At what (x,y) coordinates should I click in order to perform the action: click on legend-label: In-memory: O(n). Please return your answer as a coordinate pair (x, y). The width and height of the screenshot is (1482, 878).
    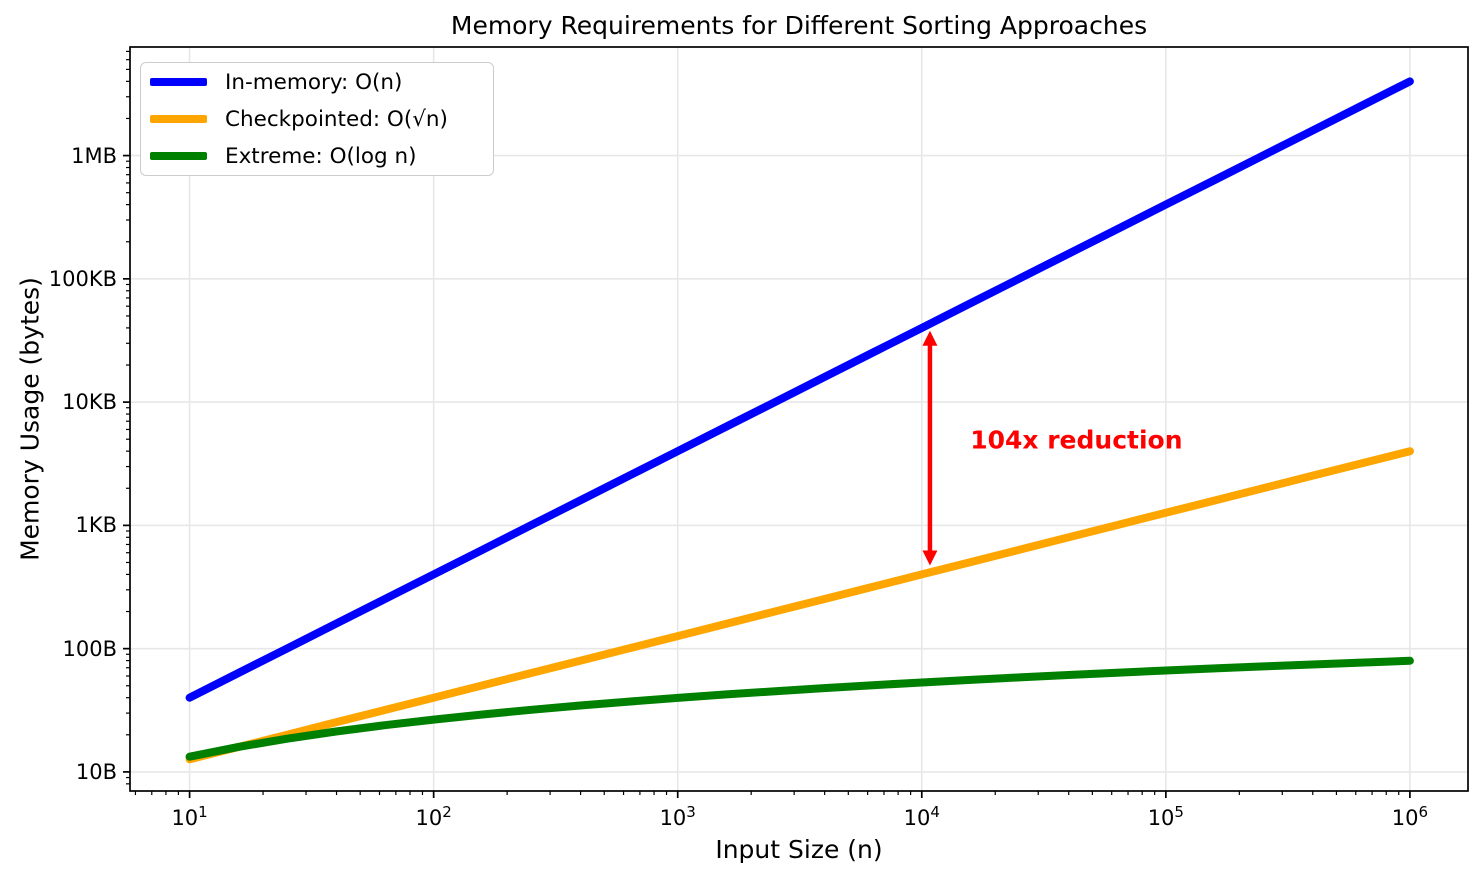
    Looking at the image, I should click on (314, 82).